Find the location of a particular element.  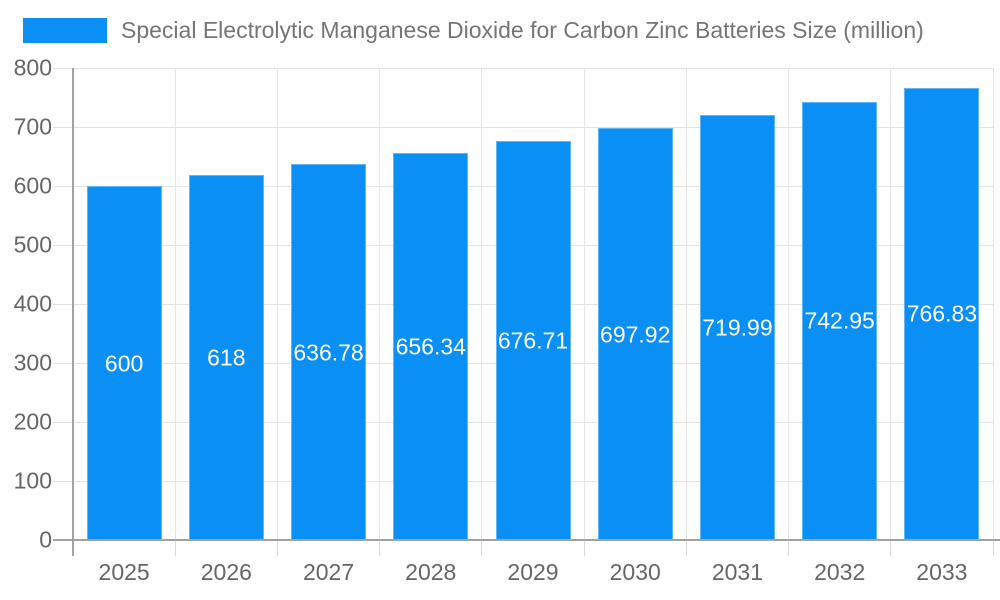

x-tick-label: 2030 is located at coordinates (635, 572).